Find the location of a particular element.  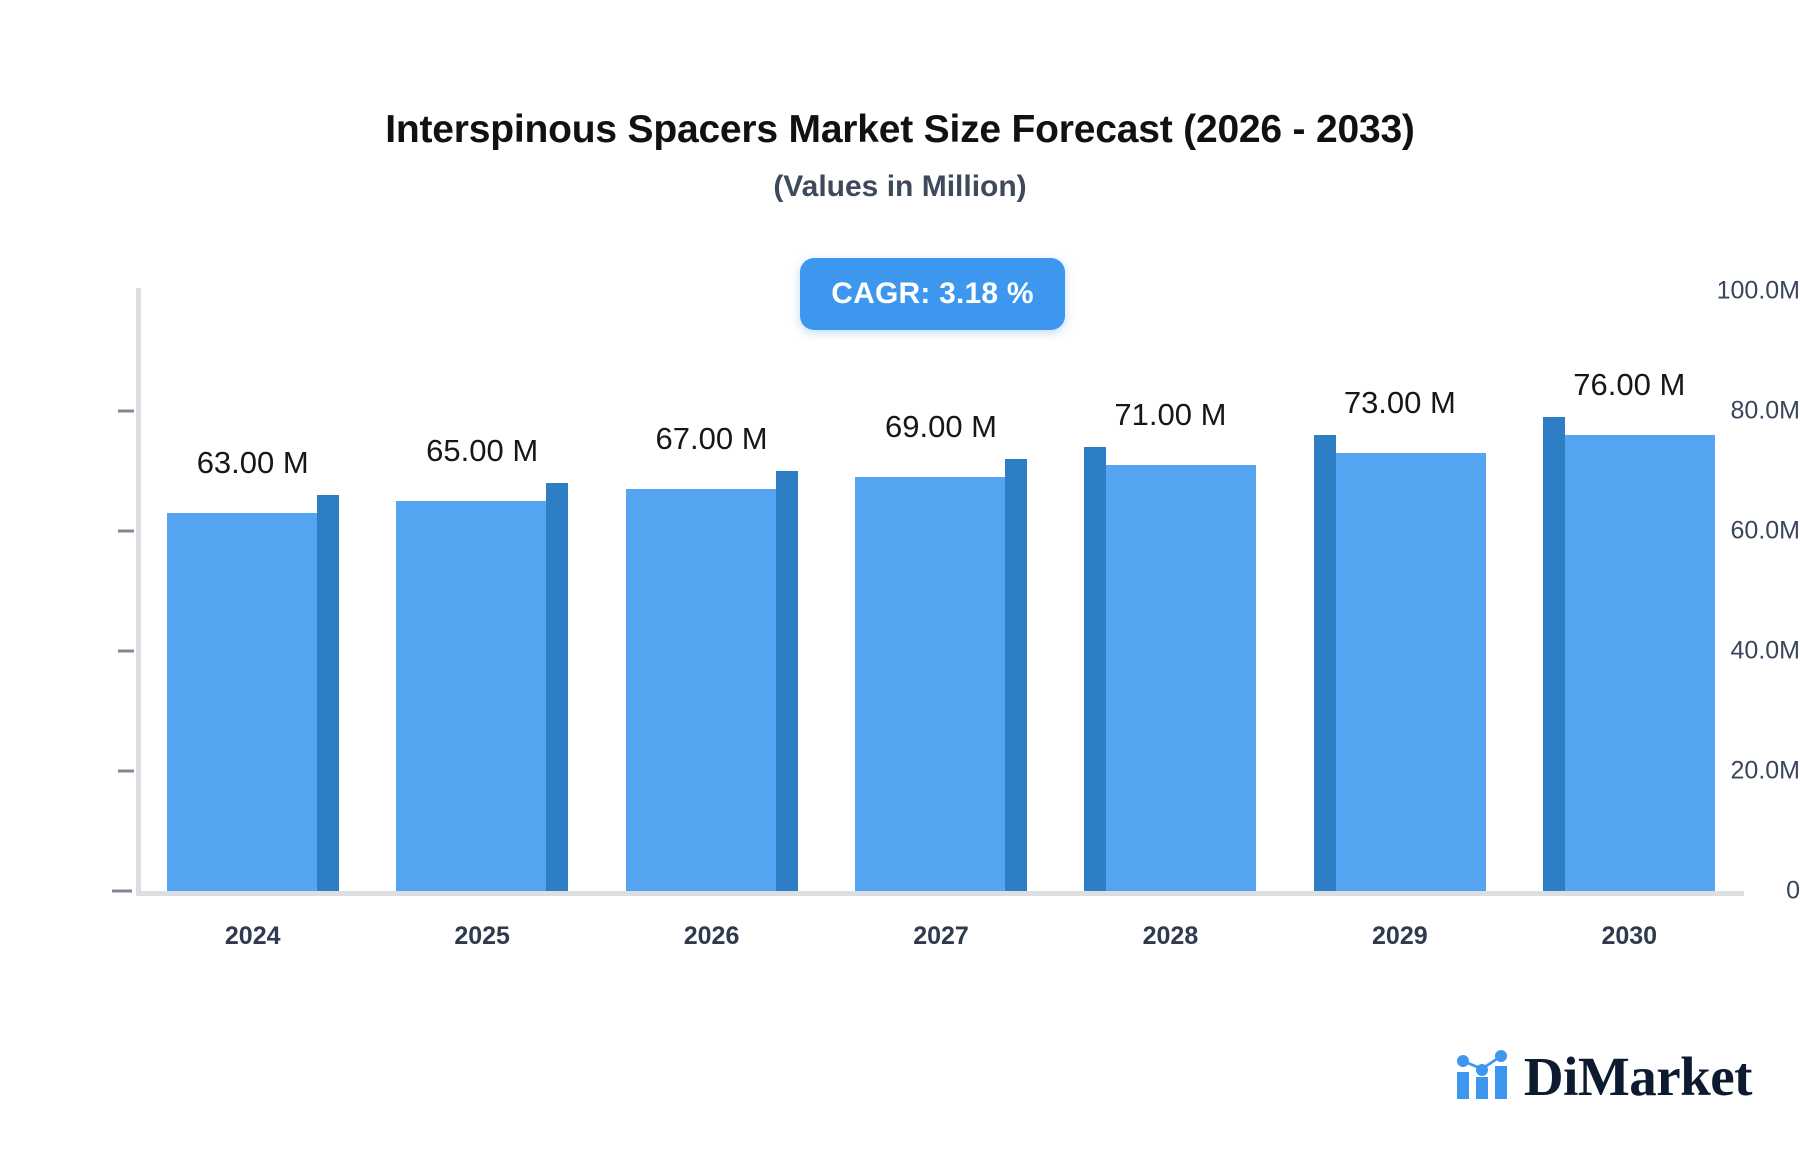

y-axis-tick-label: 60.0M is located at coordinates (1765, 530).